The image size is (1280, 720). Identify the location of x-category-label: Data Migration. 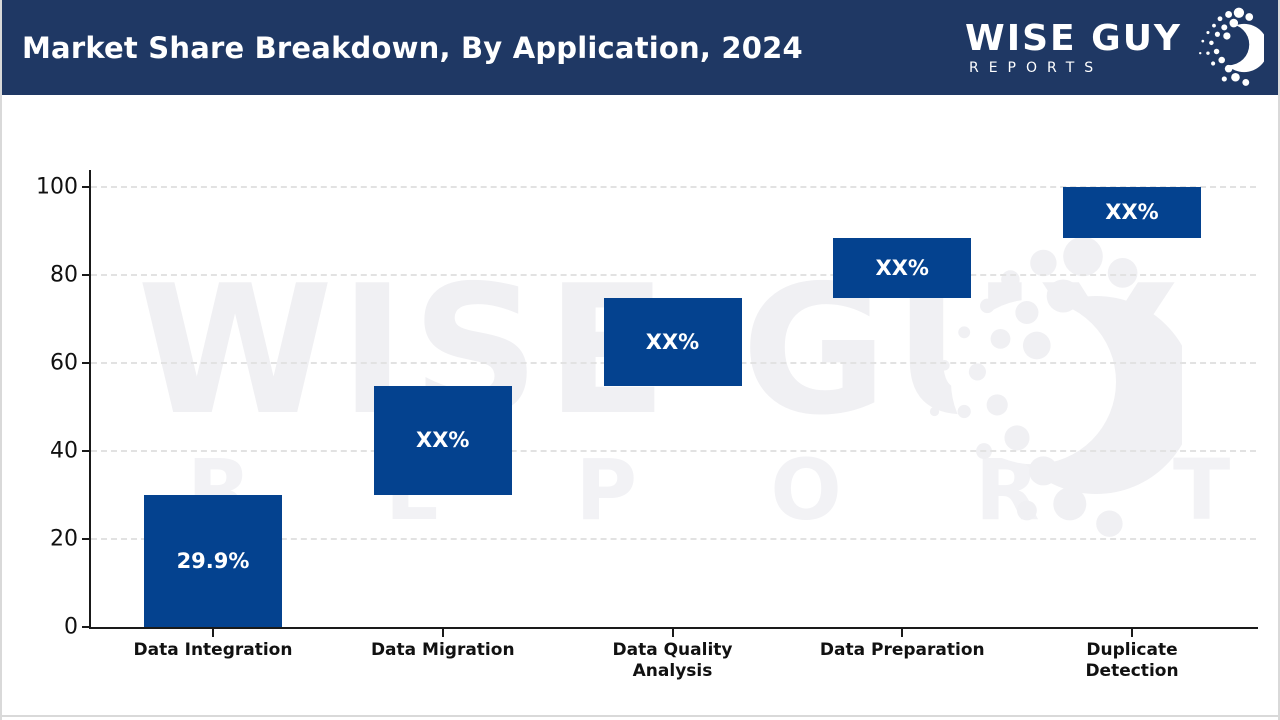
(443, 650).